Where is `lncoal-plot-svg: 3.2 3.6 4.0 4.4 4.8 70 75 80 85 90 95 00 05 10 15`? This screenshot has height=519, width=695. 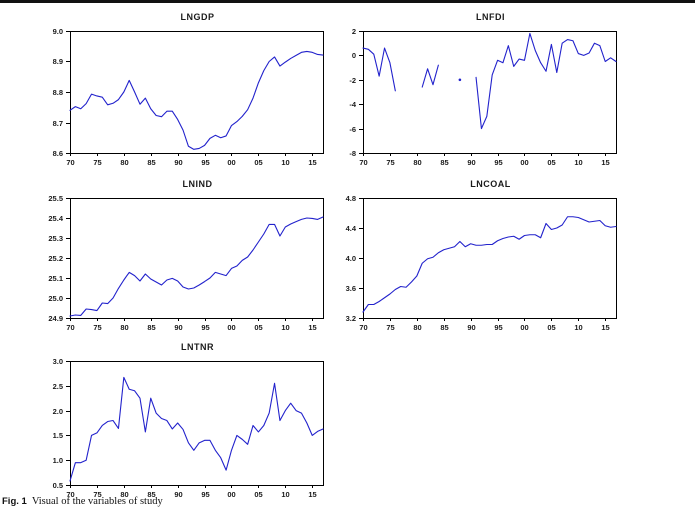
lncoal-plot-svg: 3.2 3.6 4.0 4.4 4.8 70 75 80 85 90 95 00 05 10 15 is located at coordinates (481, 263).